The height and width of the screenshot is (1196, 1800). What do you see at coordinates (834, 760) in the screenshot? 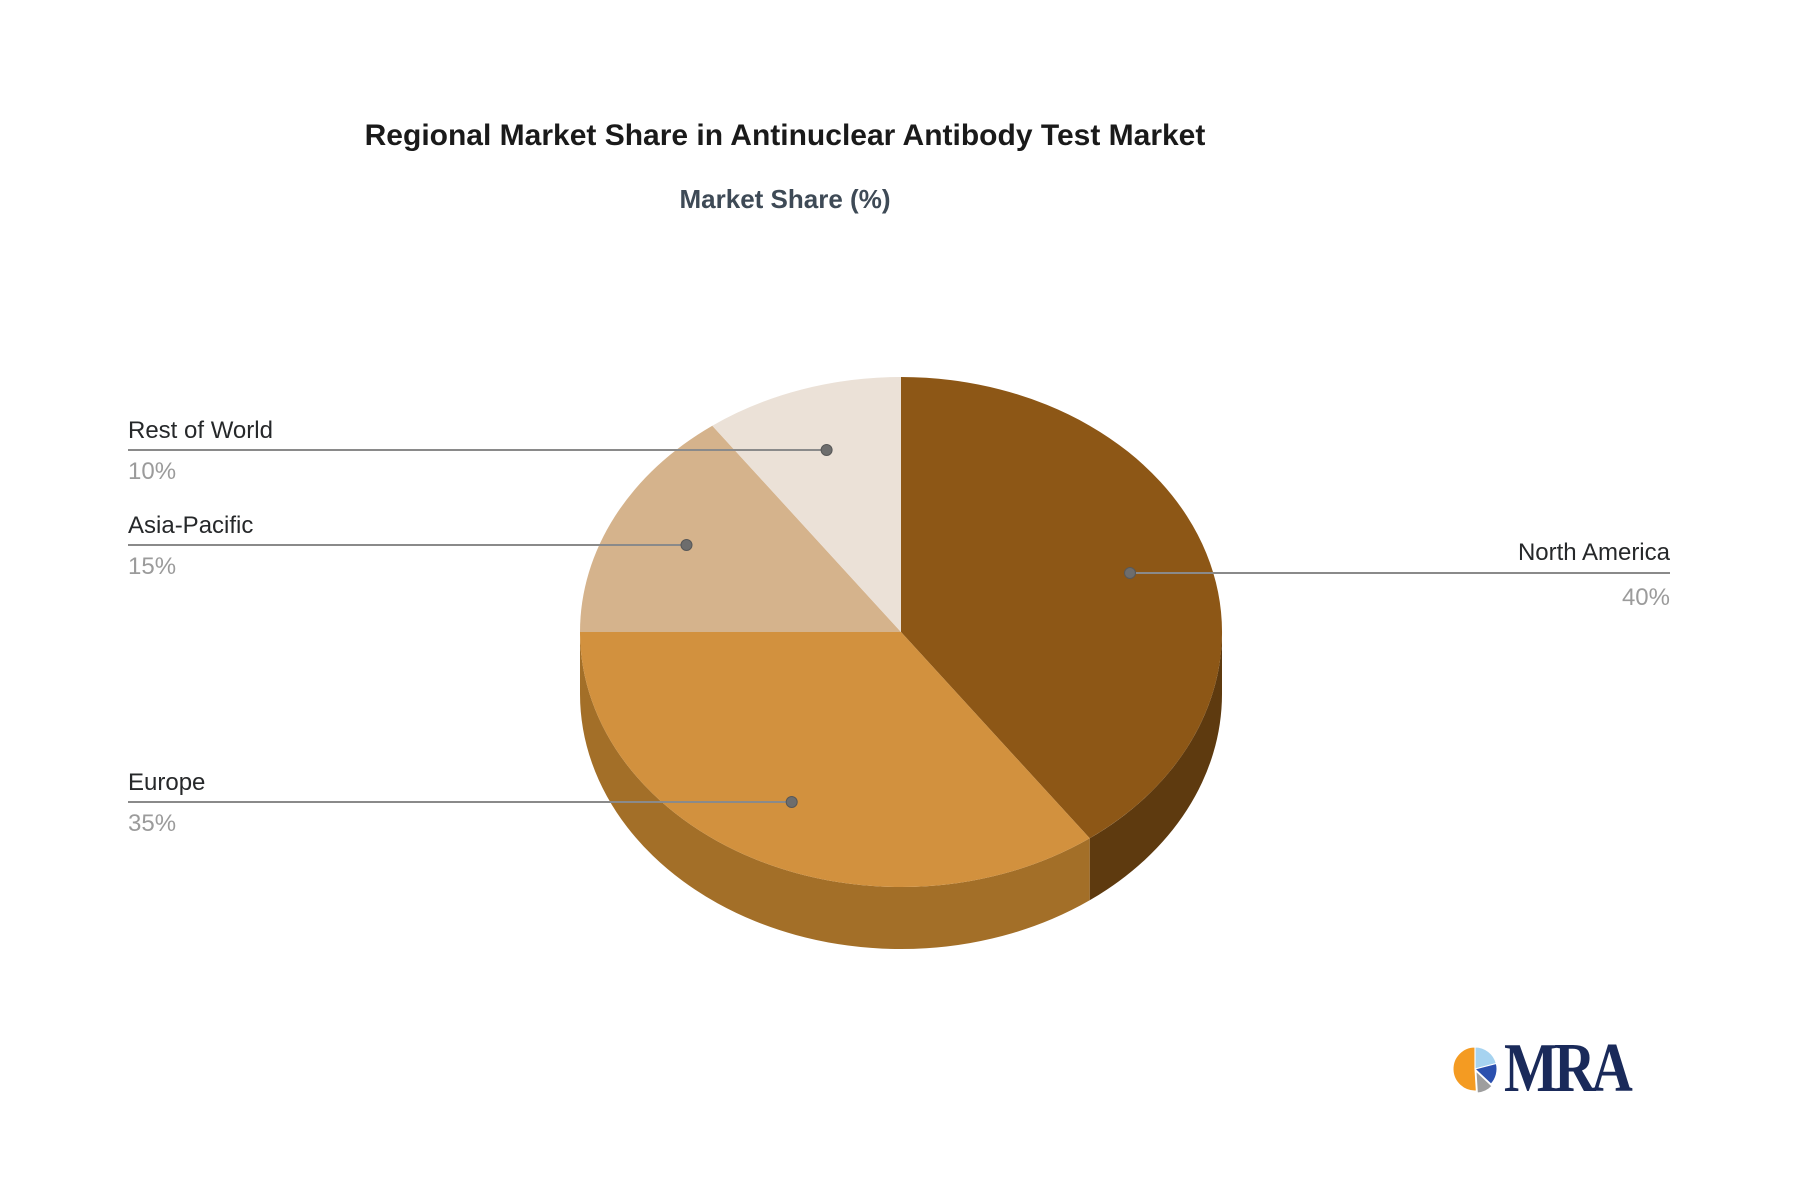
I see `pie-slice-europe` at bounding box center [834, 760].